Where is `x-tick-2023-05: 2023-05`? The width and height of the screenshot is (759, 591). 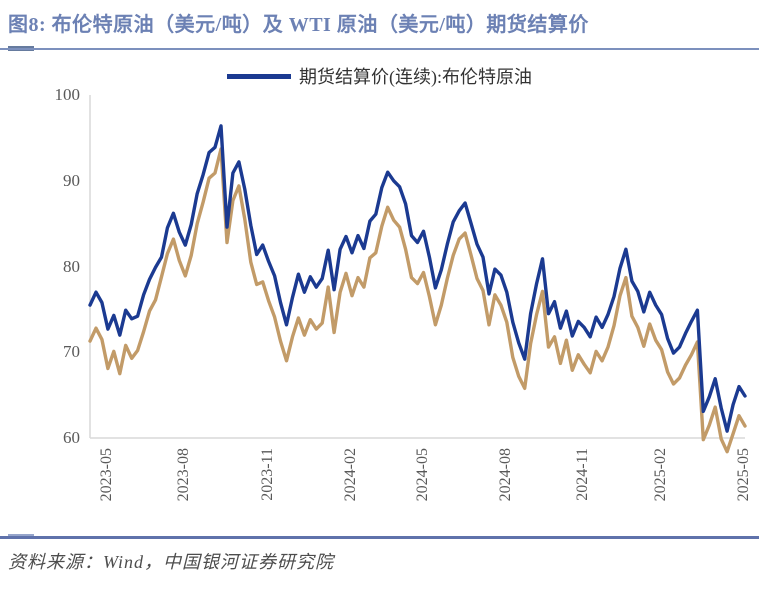
x-tick-2023-05: 2023-05 is located at coordinates (106, 475).